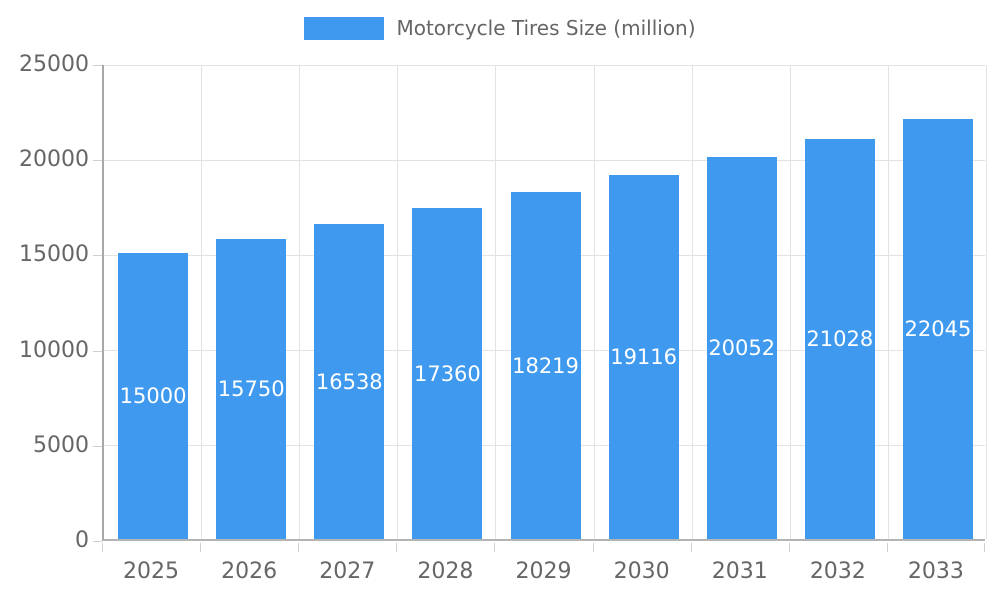 The width and height of the screenshot is (1000, 600). I want to click on bar-value-label: 18219, so click(545, 365).